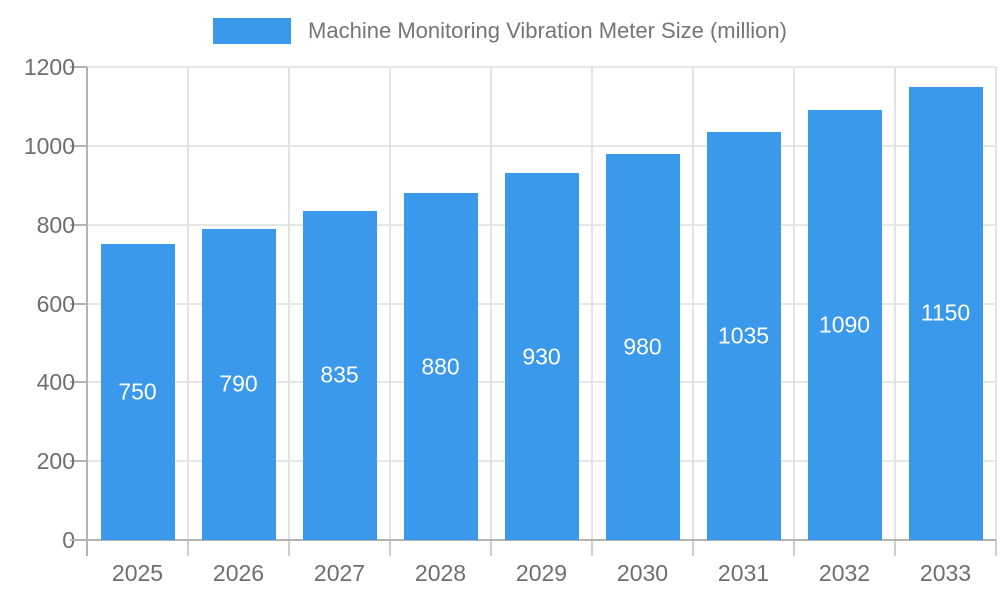  What do you see at coordinates (238, 573) in the screenshot?
I see `x-axis-tick-label: 2026` at bounding box center [238, 573].